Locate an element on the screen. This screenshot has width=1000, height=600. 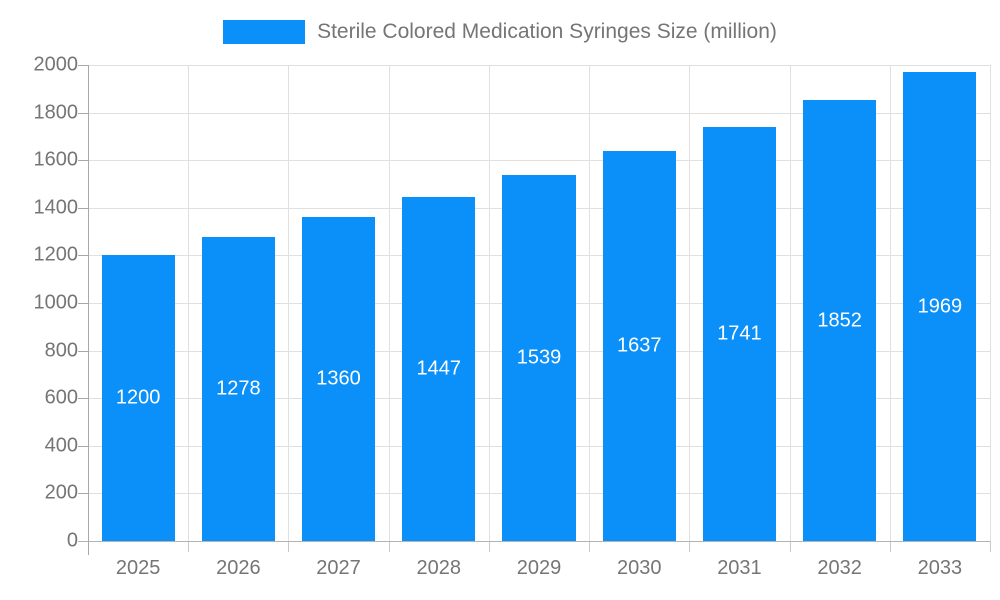
y-axis-tick-label: 0 is located at coordinates (72, 540).